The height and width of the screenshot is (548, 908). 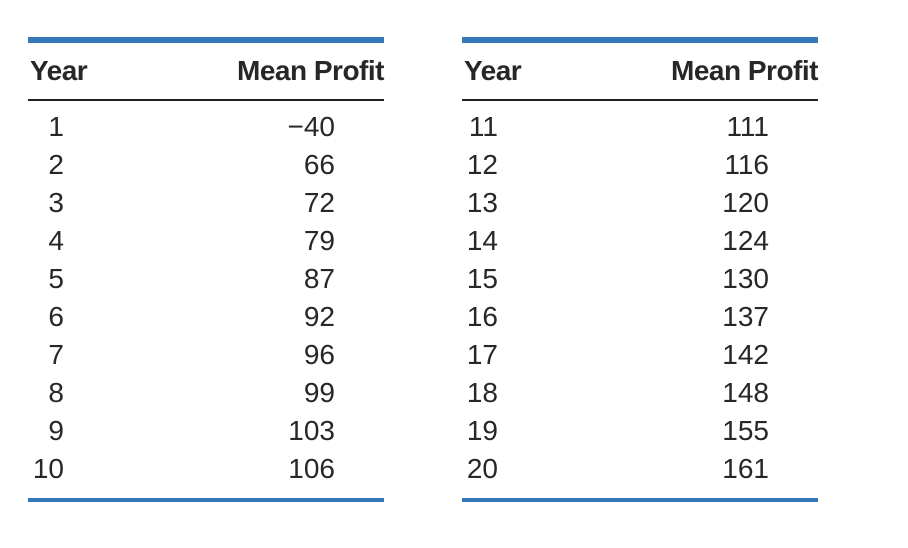 What do you see at coordinates (483, 126) in the screenshot?
I see `year-cell: 11` at bounding box center [483, 126].